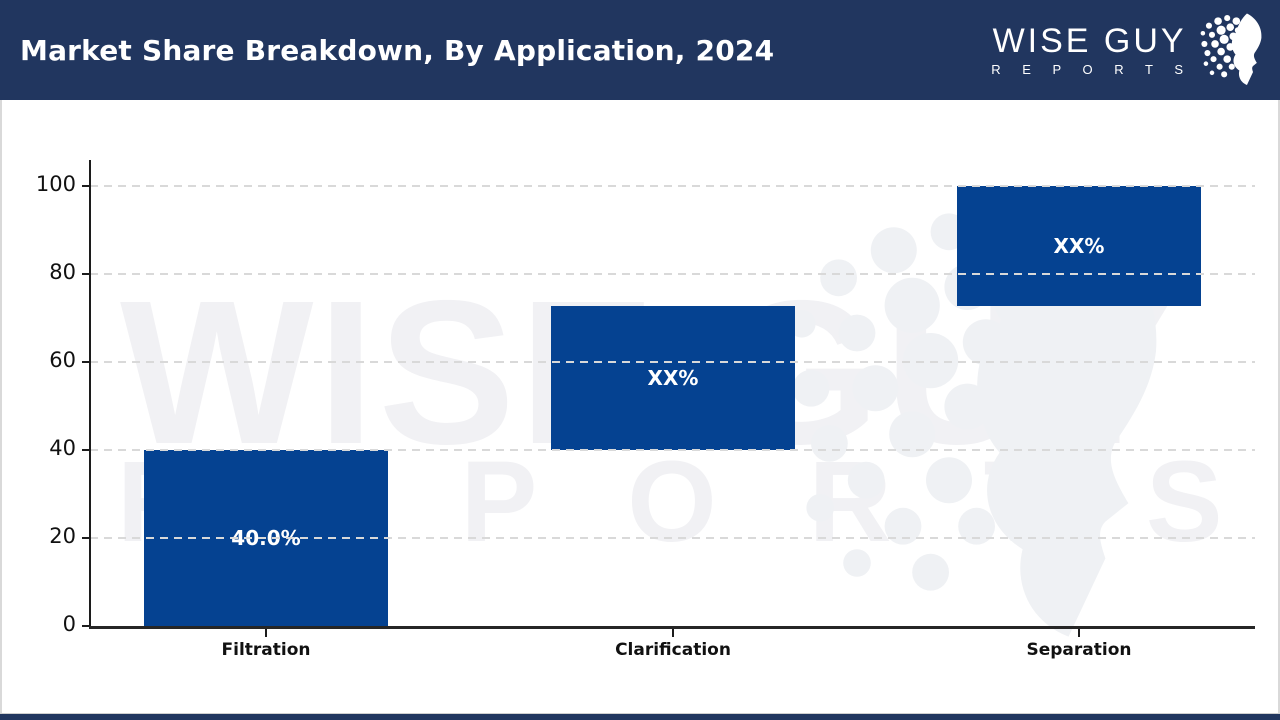 The width and height of the screenshot is (1280, 720). I want to click on category-label-filtration: Filtration, so click(266, 650).